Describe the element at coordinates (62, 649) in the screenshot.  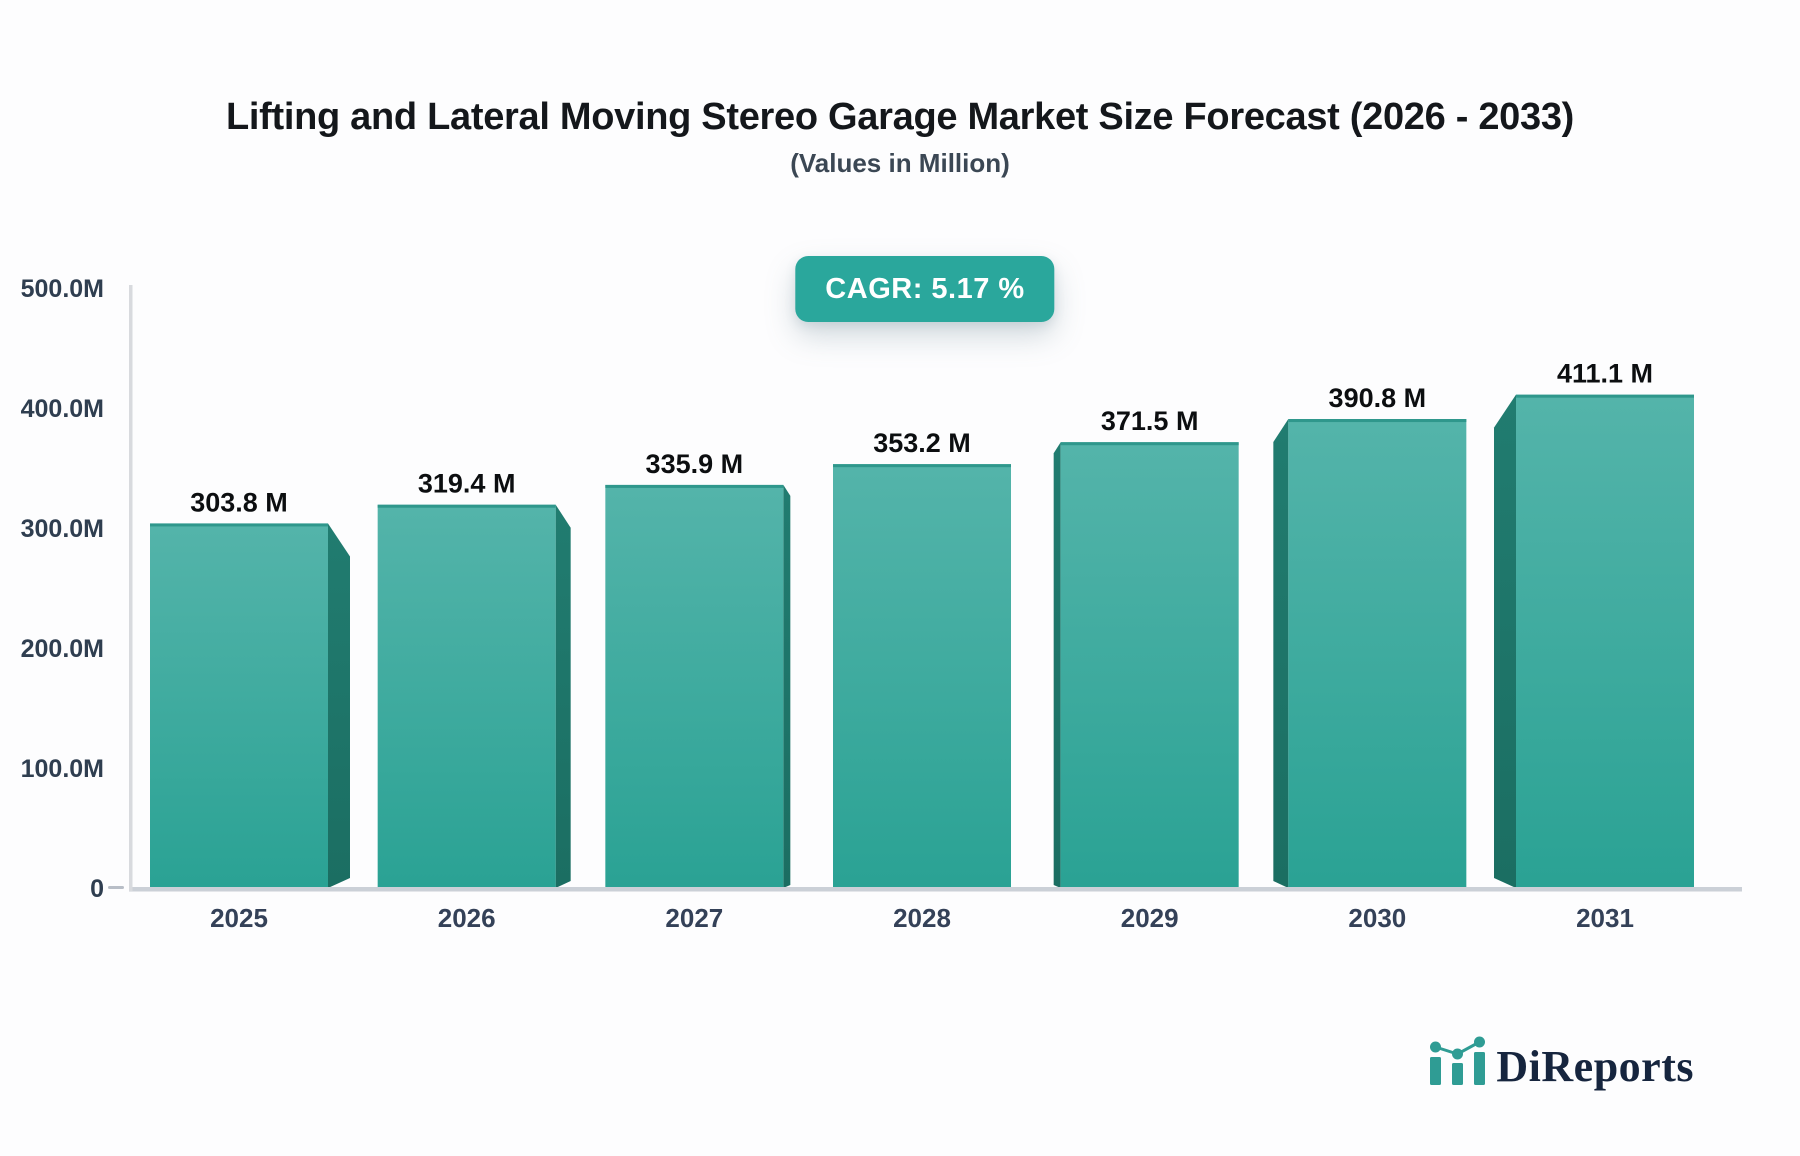
I see `y-axis-label: 200.0M` at that location.